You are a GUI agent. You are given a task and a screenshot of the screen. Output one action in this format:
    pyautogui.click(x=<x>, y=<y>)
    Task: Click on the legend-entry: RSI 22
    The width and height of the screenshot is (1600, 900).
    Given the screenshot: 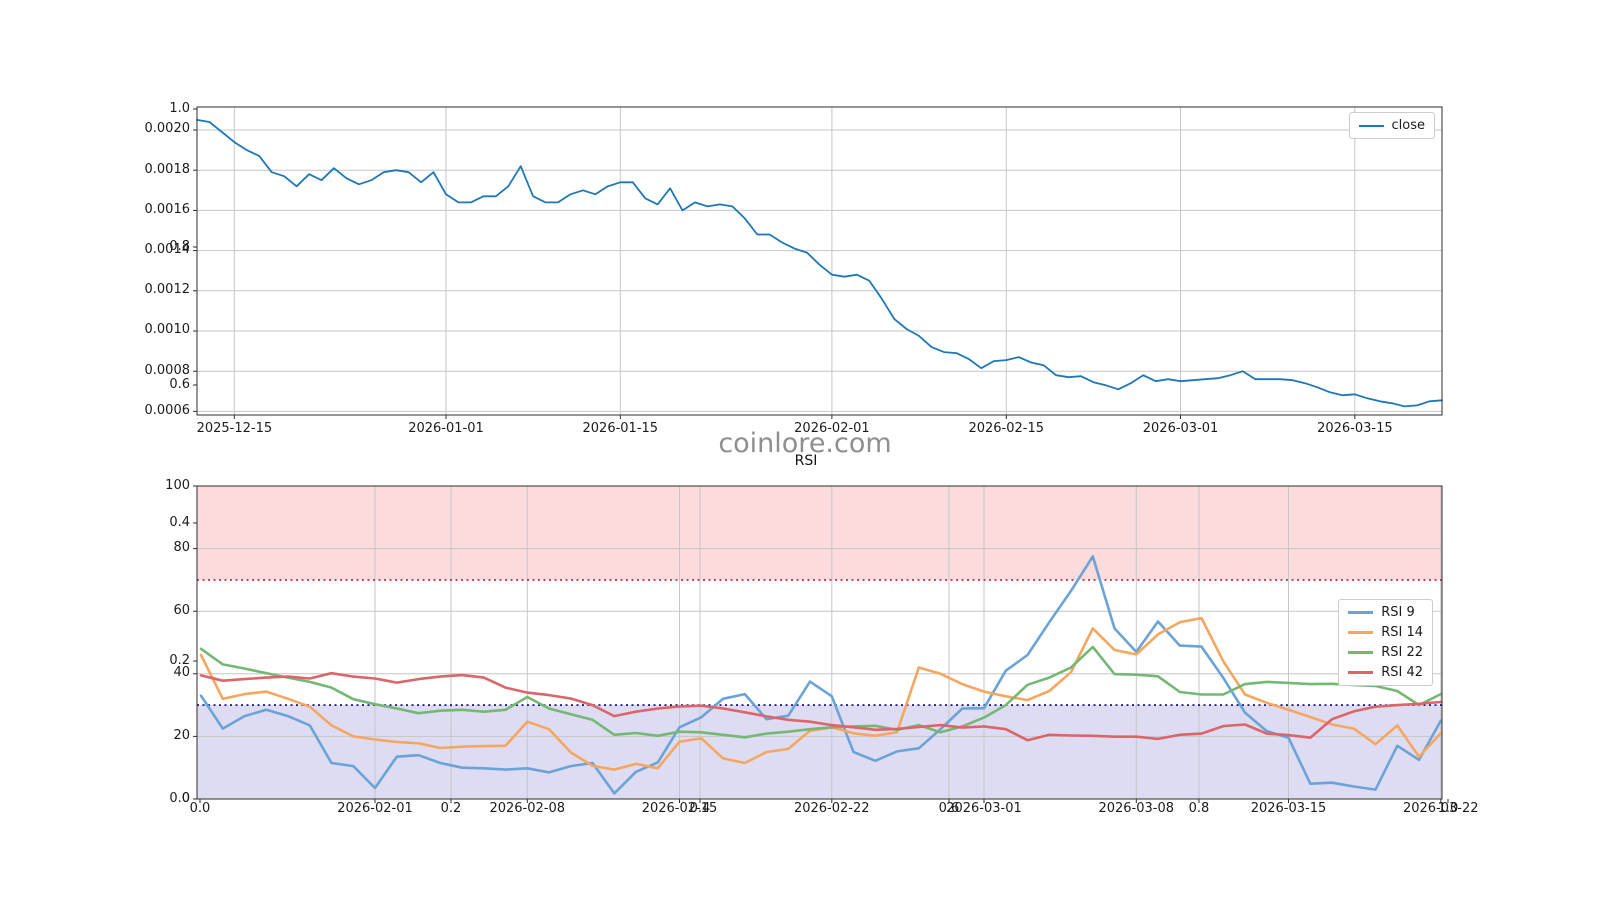 What is the action you would take?
    pyautogui.click(x=1385, y=652)
    